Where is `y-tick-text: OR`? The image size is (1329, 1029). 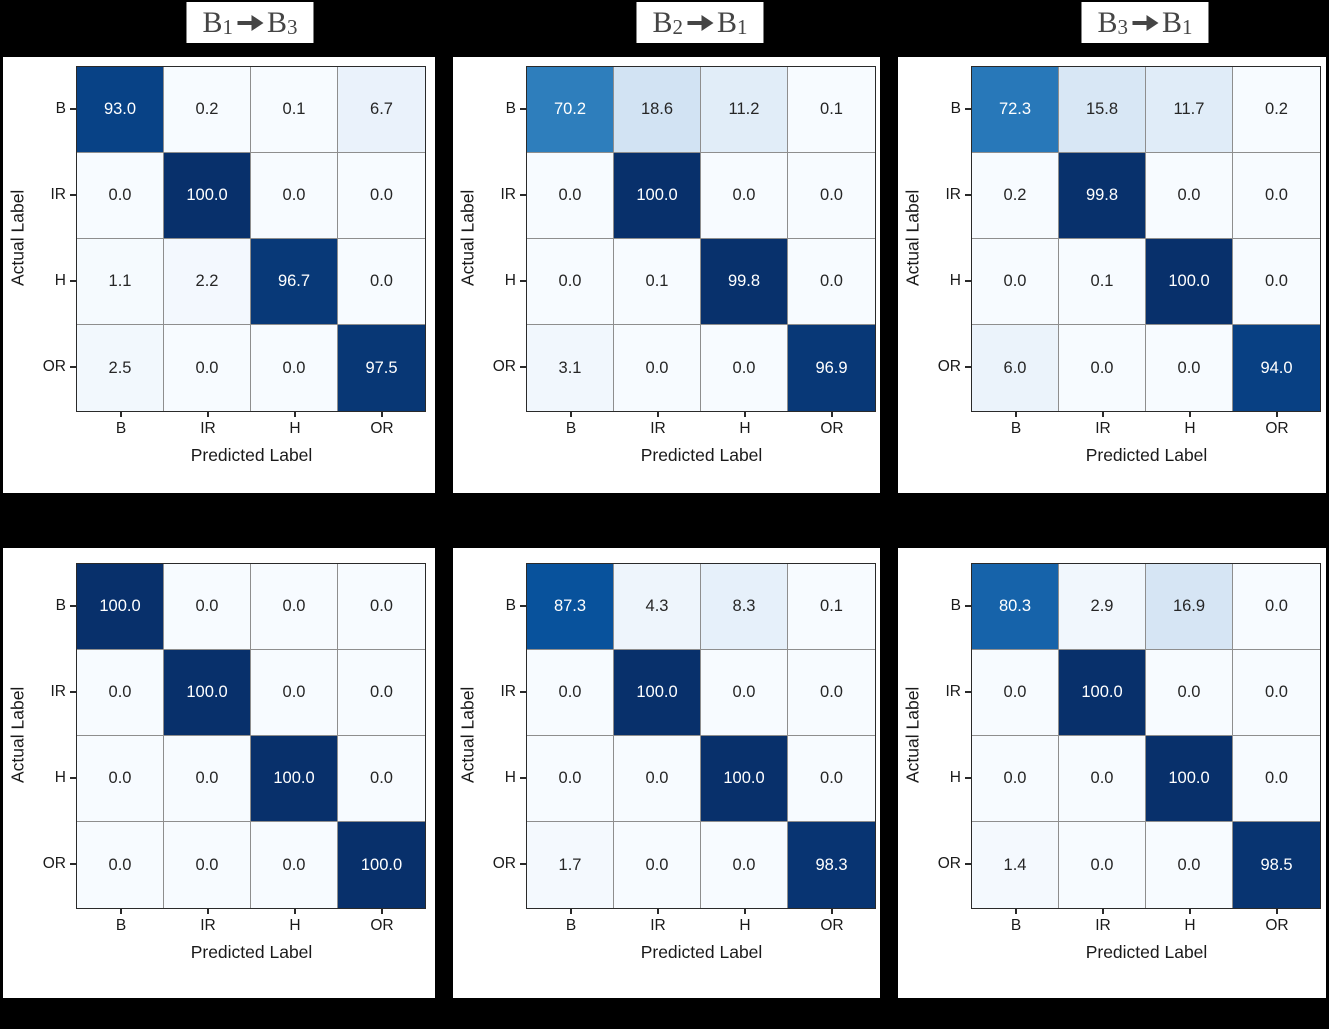 y-tick-text: OR is located at coordinates (54, 863).